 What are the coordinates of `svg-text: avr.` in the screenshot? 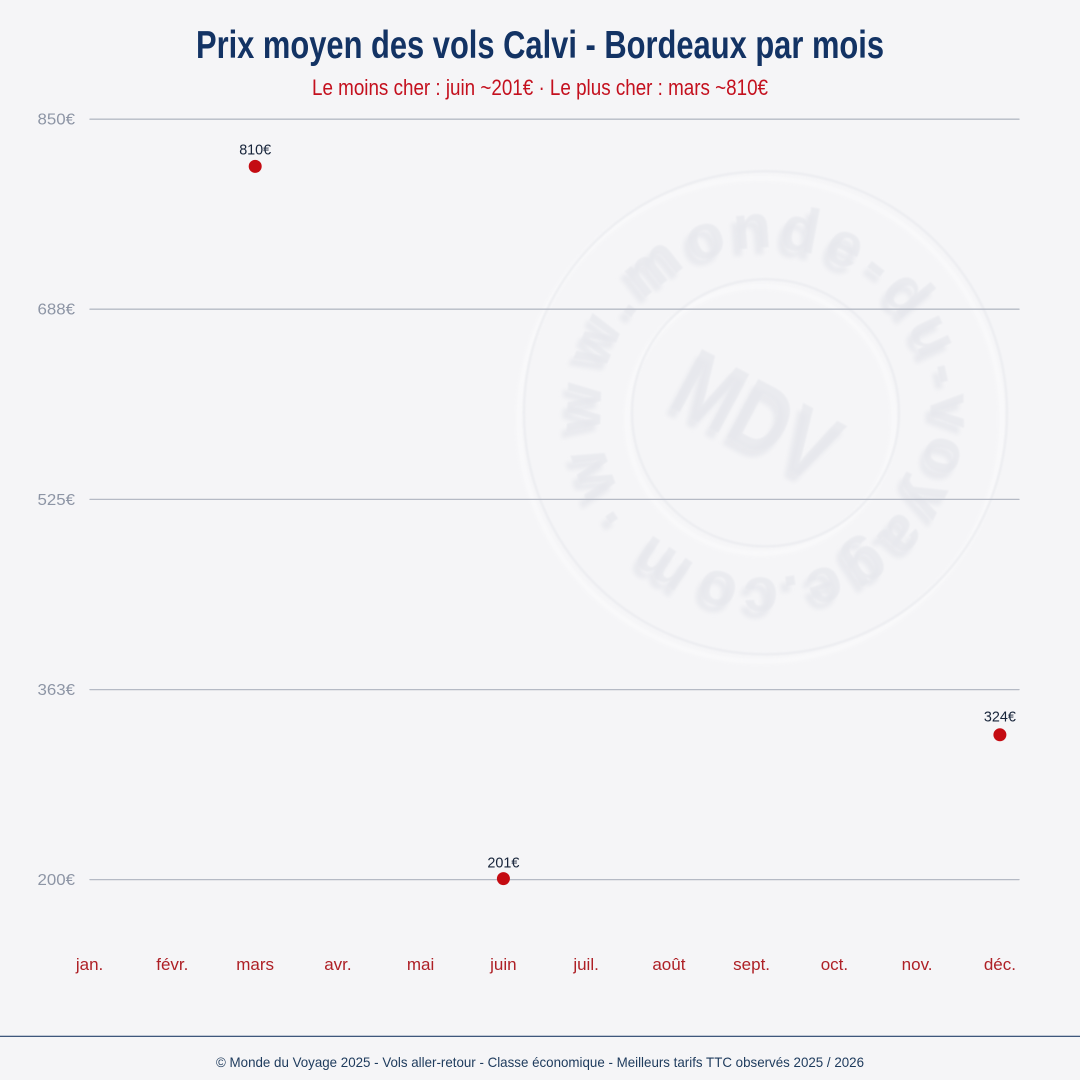 It's located at (337, 964).